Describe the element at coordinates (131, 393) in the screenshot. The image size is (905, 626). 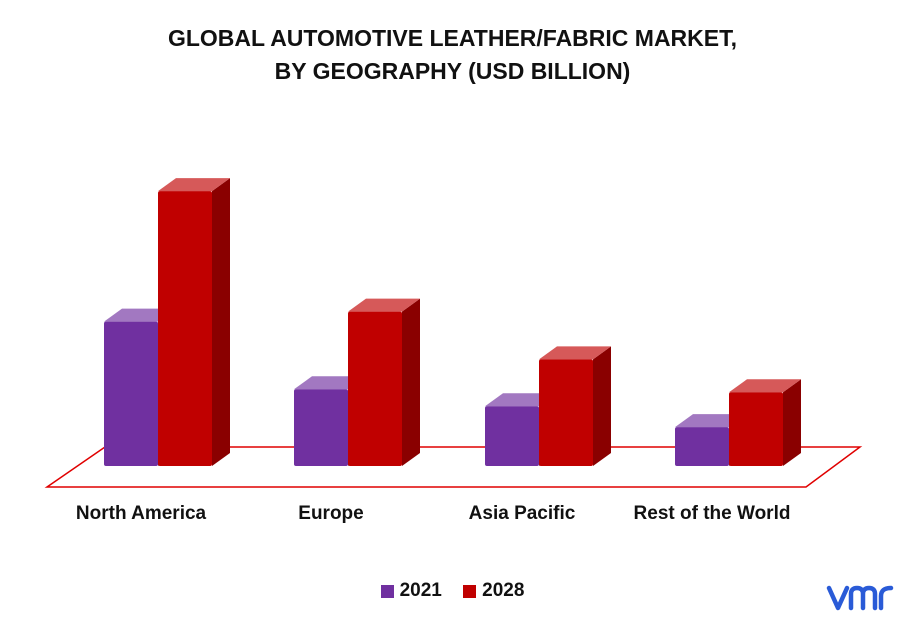
I see `bar-north-america-2021-front` at that location.